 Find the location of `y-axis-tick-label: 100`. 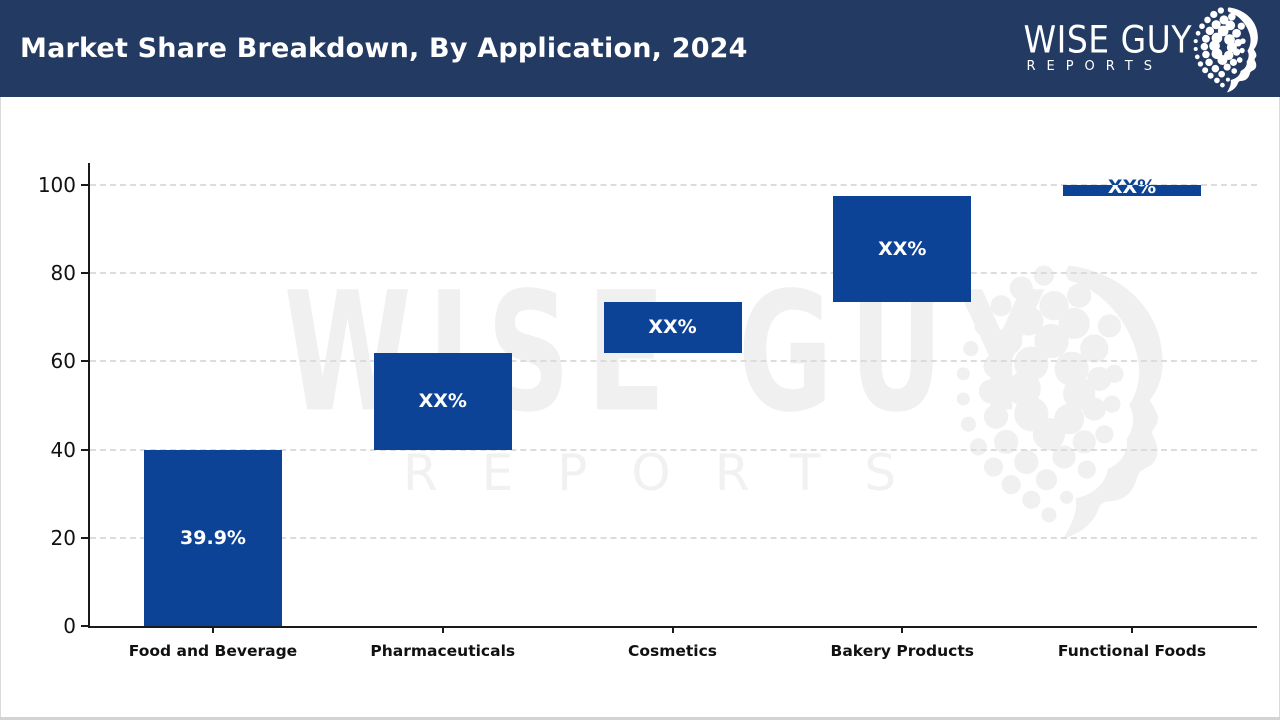

y-axis-tick-label: 100 is located at coordinates (56, 185).